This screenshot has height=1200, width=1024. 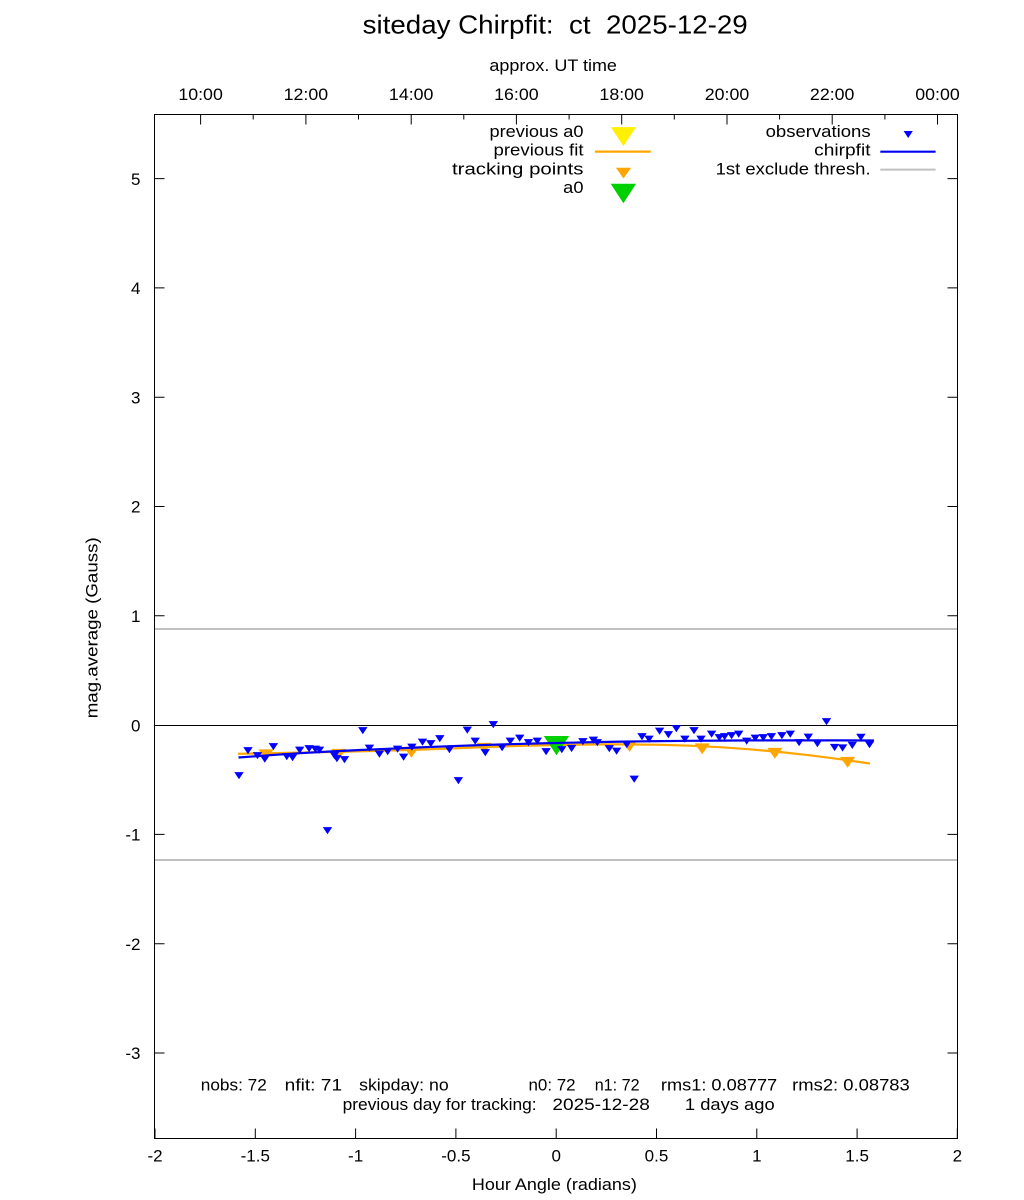 I want to click on svg-text: 00:00, so click(x=937, y=94).